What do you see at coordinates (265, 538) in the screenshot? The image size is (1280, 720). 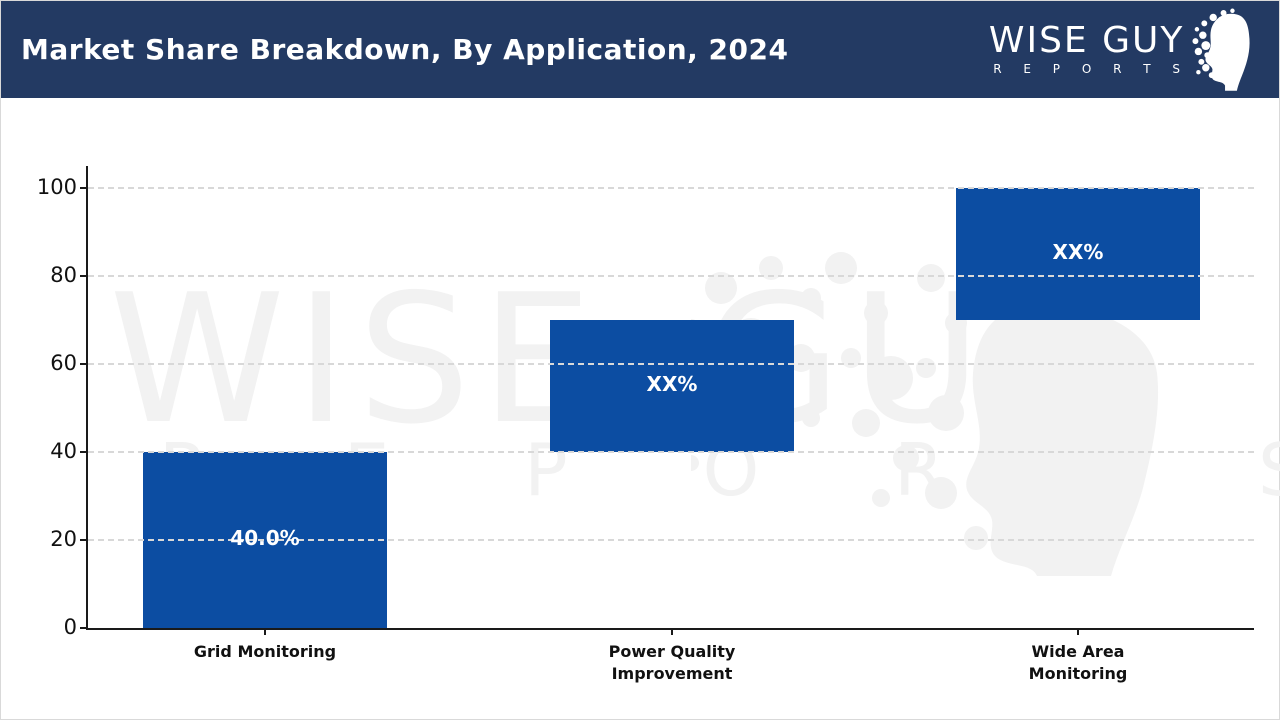 I see `bar-value-label: 40.0%` at bounding box center [265, 538].